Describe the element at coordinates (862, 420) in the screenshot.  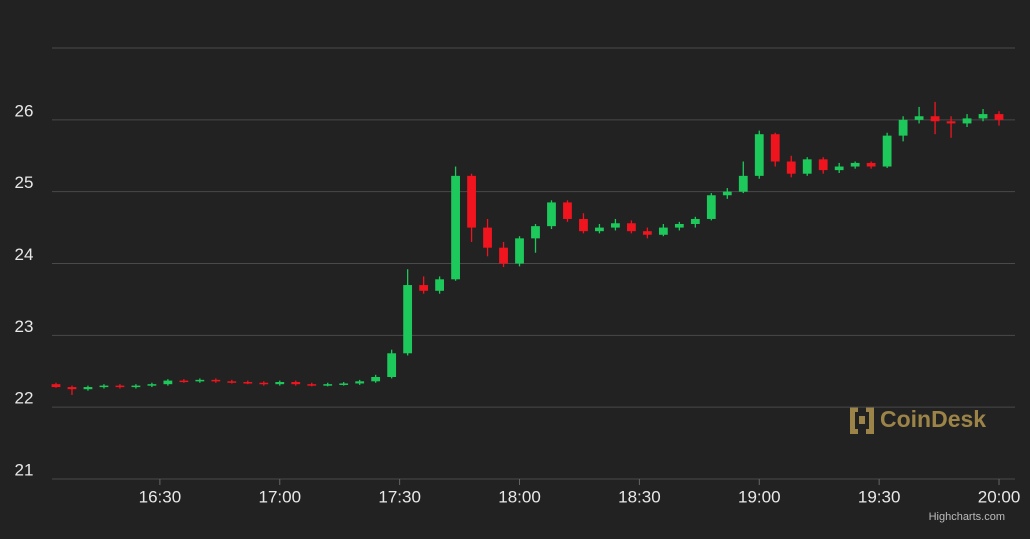
I see `watermark-logo` at that location.